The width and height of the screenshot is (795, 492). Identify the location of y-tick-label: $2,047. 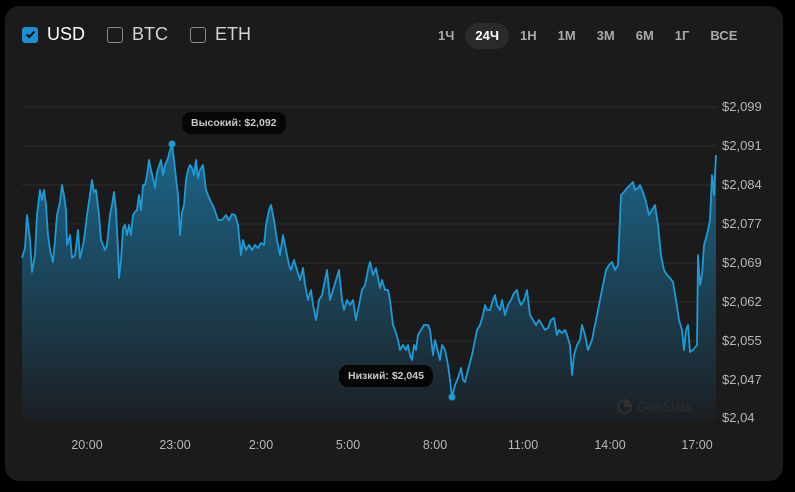
(742, 379).